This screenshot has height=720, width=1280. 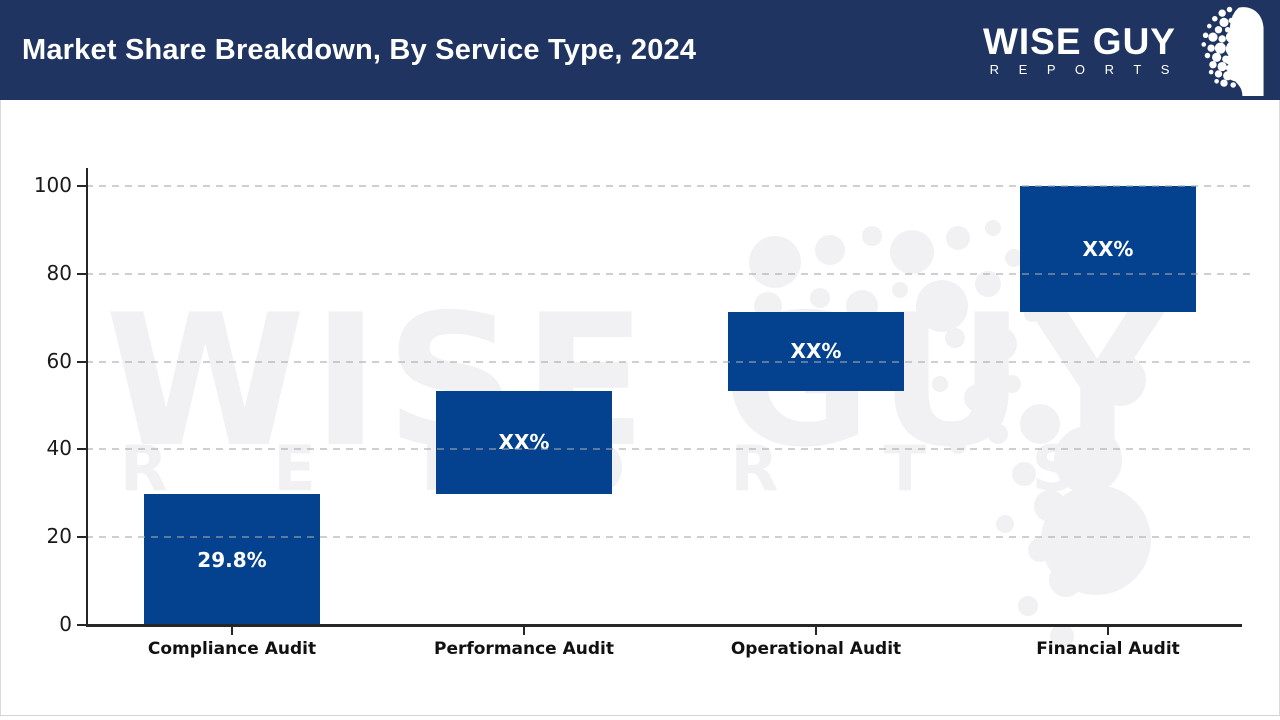 I want to click on y-tick-label: 40, so click(x=59, y=448).